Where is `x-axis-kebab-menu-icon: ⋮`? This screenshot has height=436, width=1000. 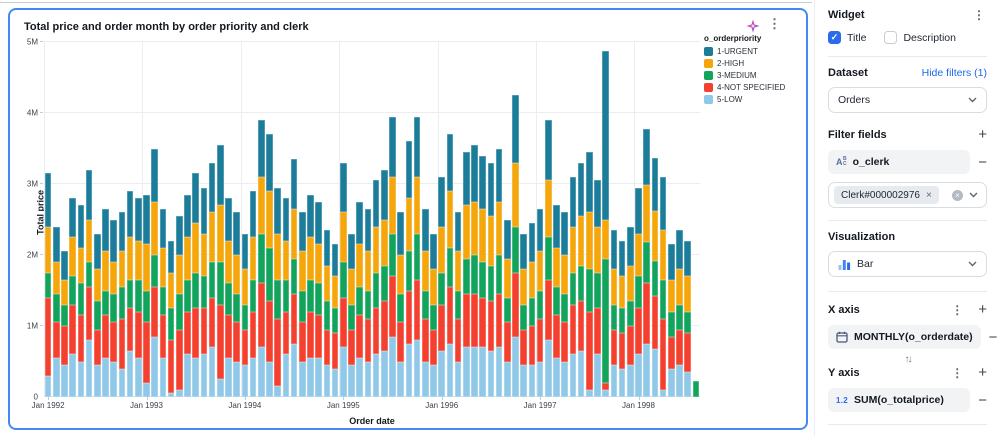 x-axis-kebab-menu-icon: ⋮ is located at coordinates (957, 309).